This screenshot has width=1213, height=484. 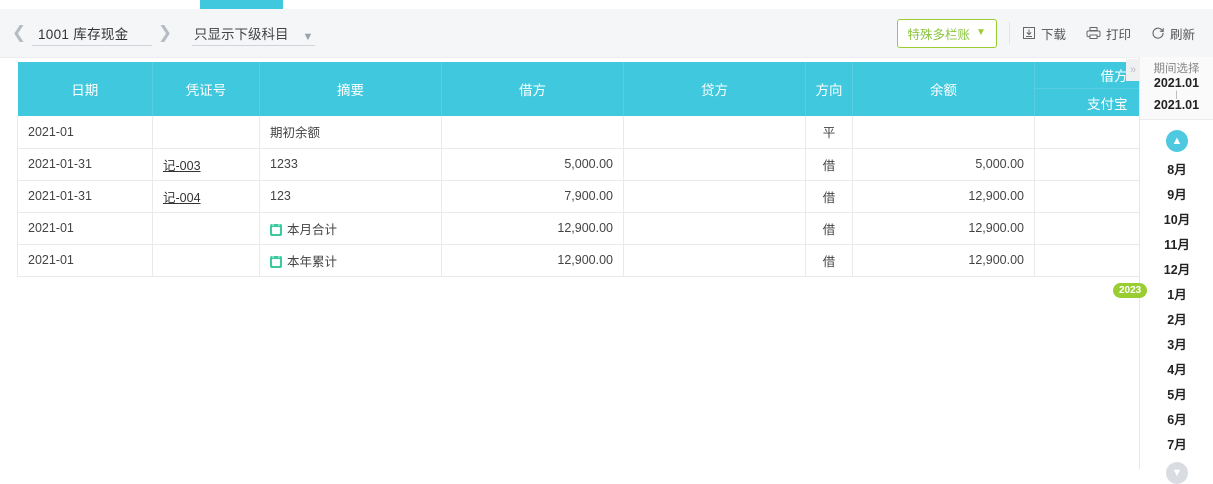 What do you see at coordinates (241, 4) in the screenshot?
I see `tab-active-indicator` at bounding box center [241, 4].